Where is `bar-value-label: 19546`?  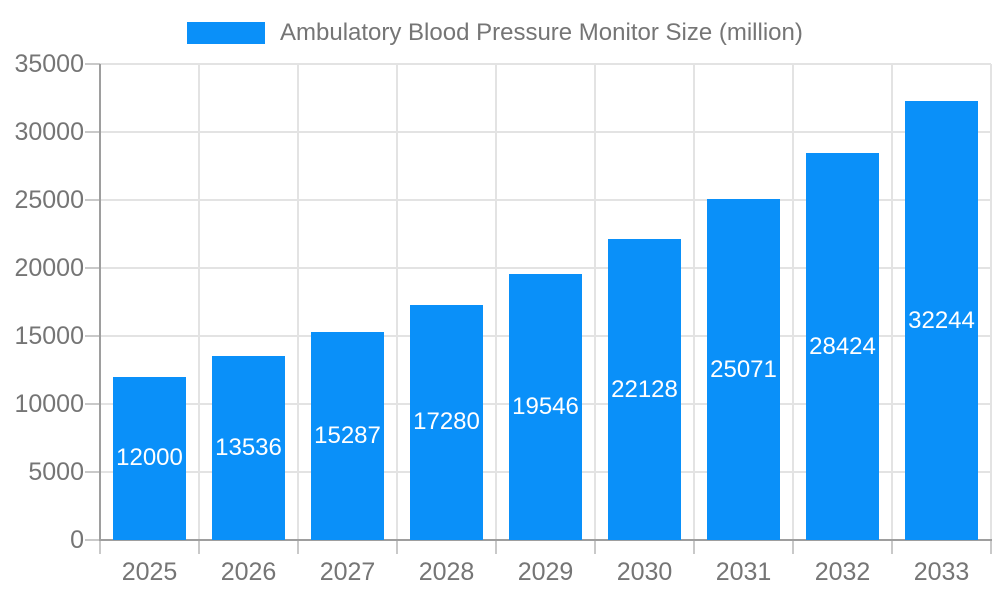 bar-value-label: 19546 is located at coordinates (545, 407).